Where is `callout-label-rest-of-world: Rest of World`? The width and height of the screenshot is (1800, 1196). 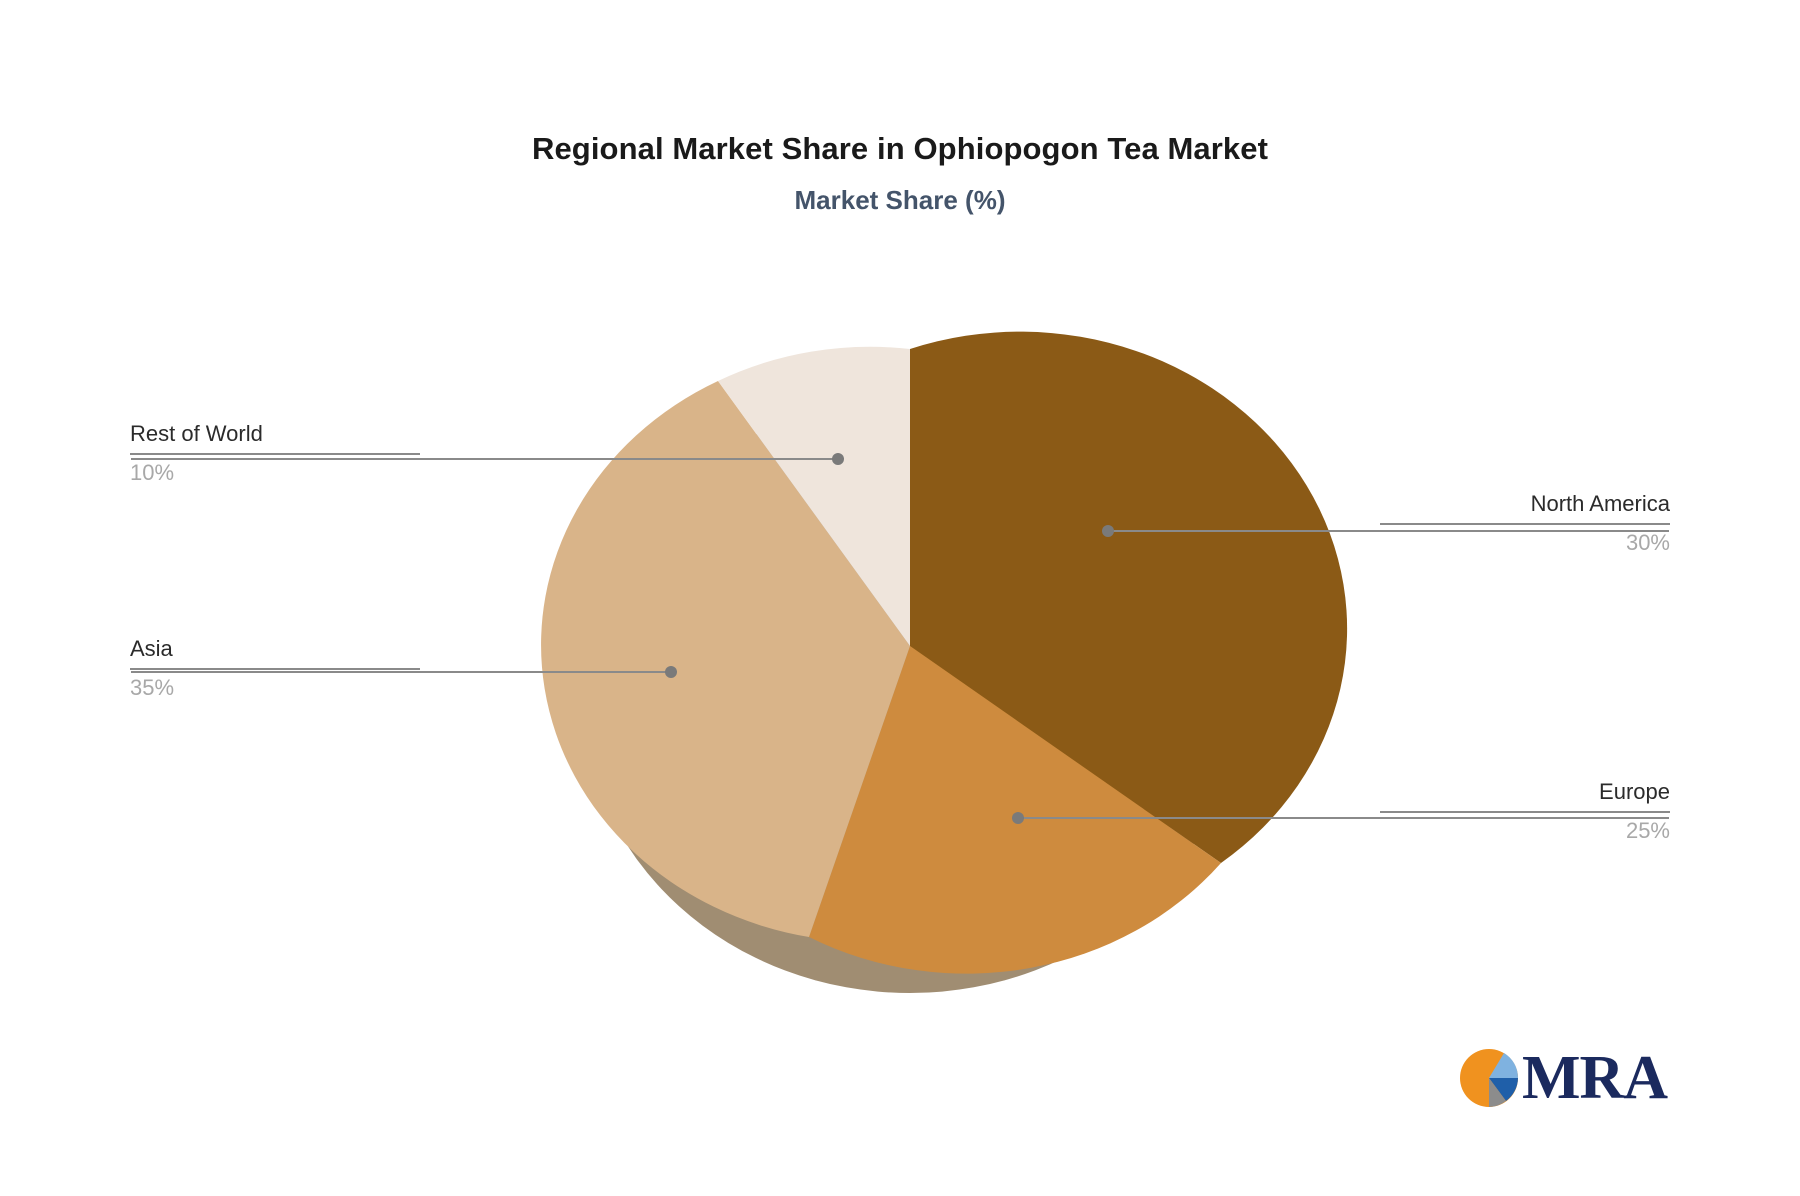
callout-label-rest-of-world: Rest of World is located at coordinates (196, 433).